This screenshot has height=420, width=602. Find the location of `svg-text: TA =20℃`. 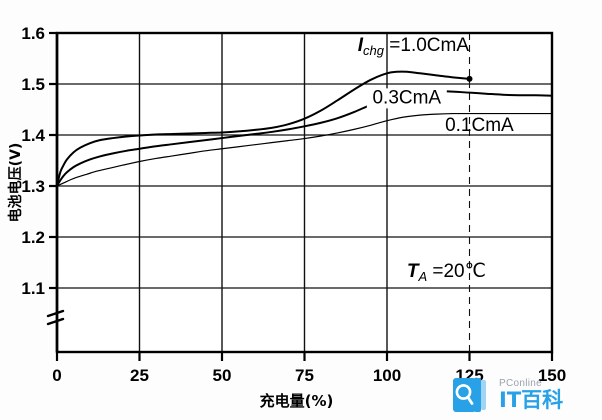

svg-text: TA =20℃ is located at coordinates (446, 272).